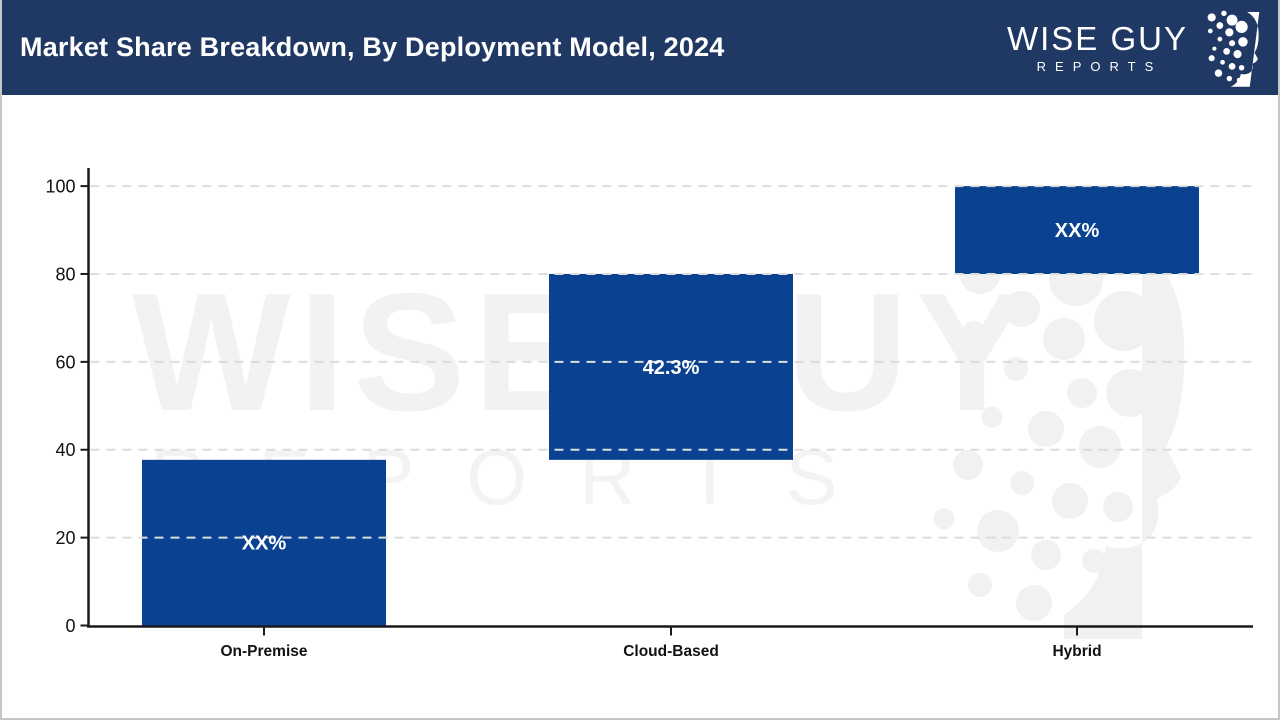  Describe the element at coordinates (65, 274) in the screenshot. I see `y-axis-tick-label: 80` at that location.